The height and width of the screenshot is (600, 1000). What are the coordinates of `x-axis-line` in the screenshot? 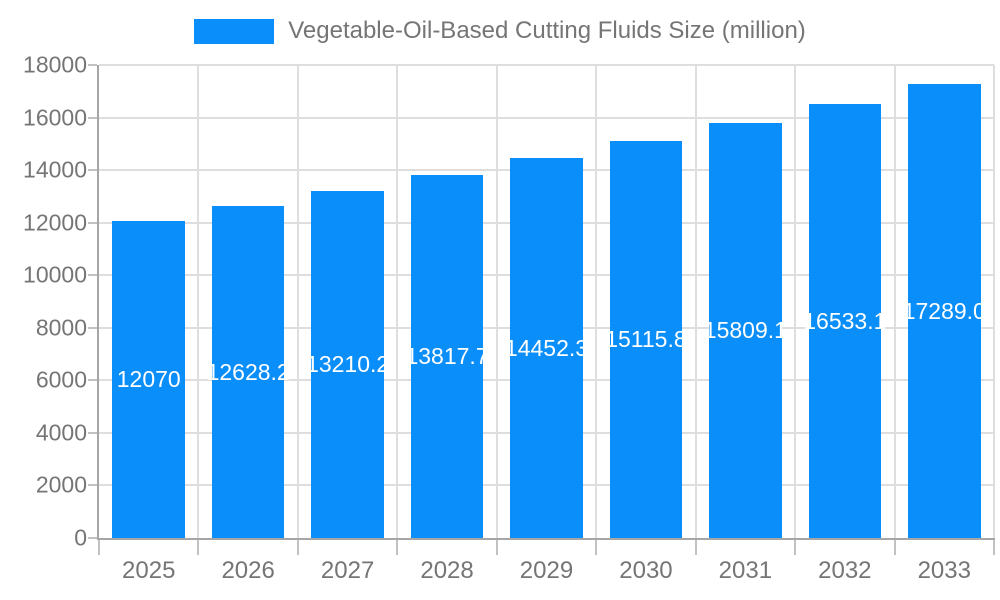 It's located at (546, 539).